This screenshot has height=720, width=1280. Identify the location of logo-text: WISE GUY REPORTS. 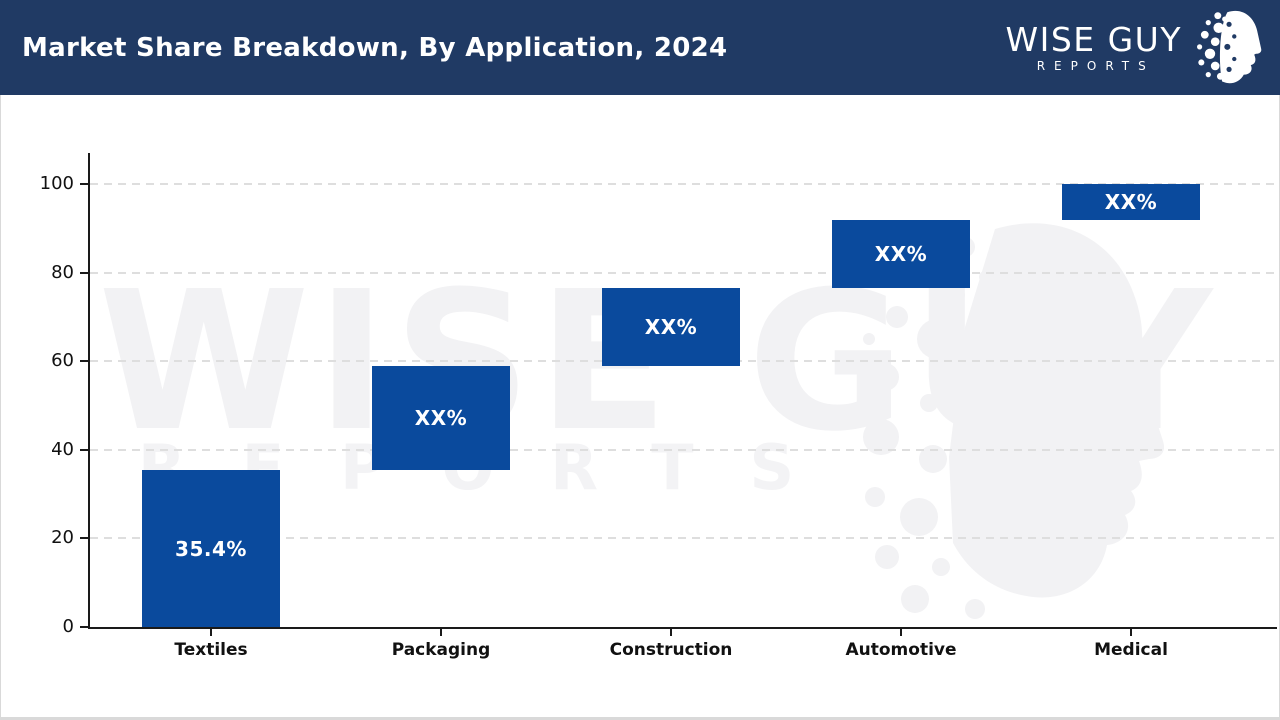
(1093, 47).